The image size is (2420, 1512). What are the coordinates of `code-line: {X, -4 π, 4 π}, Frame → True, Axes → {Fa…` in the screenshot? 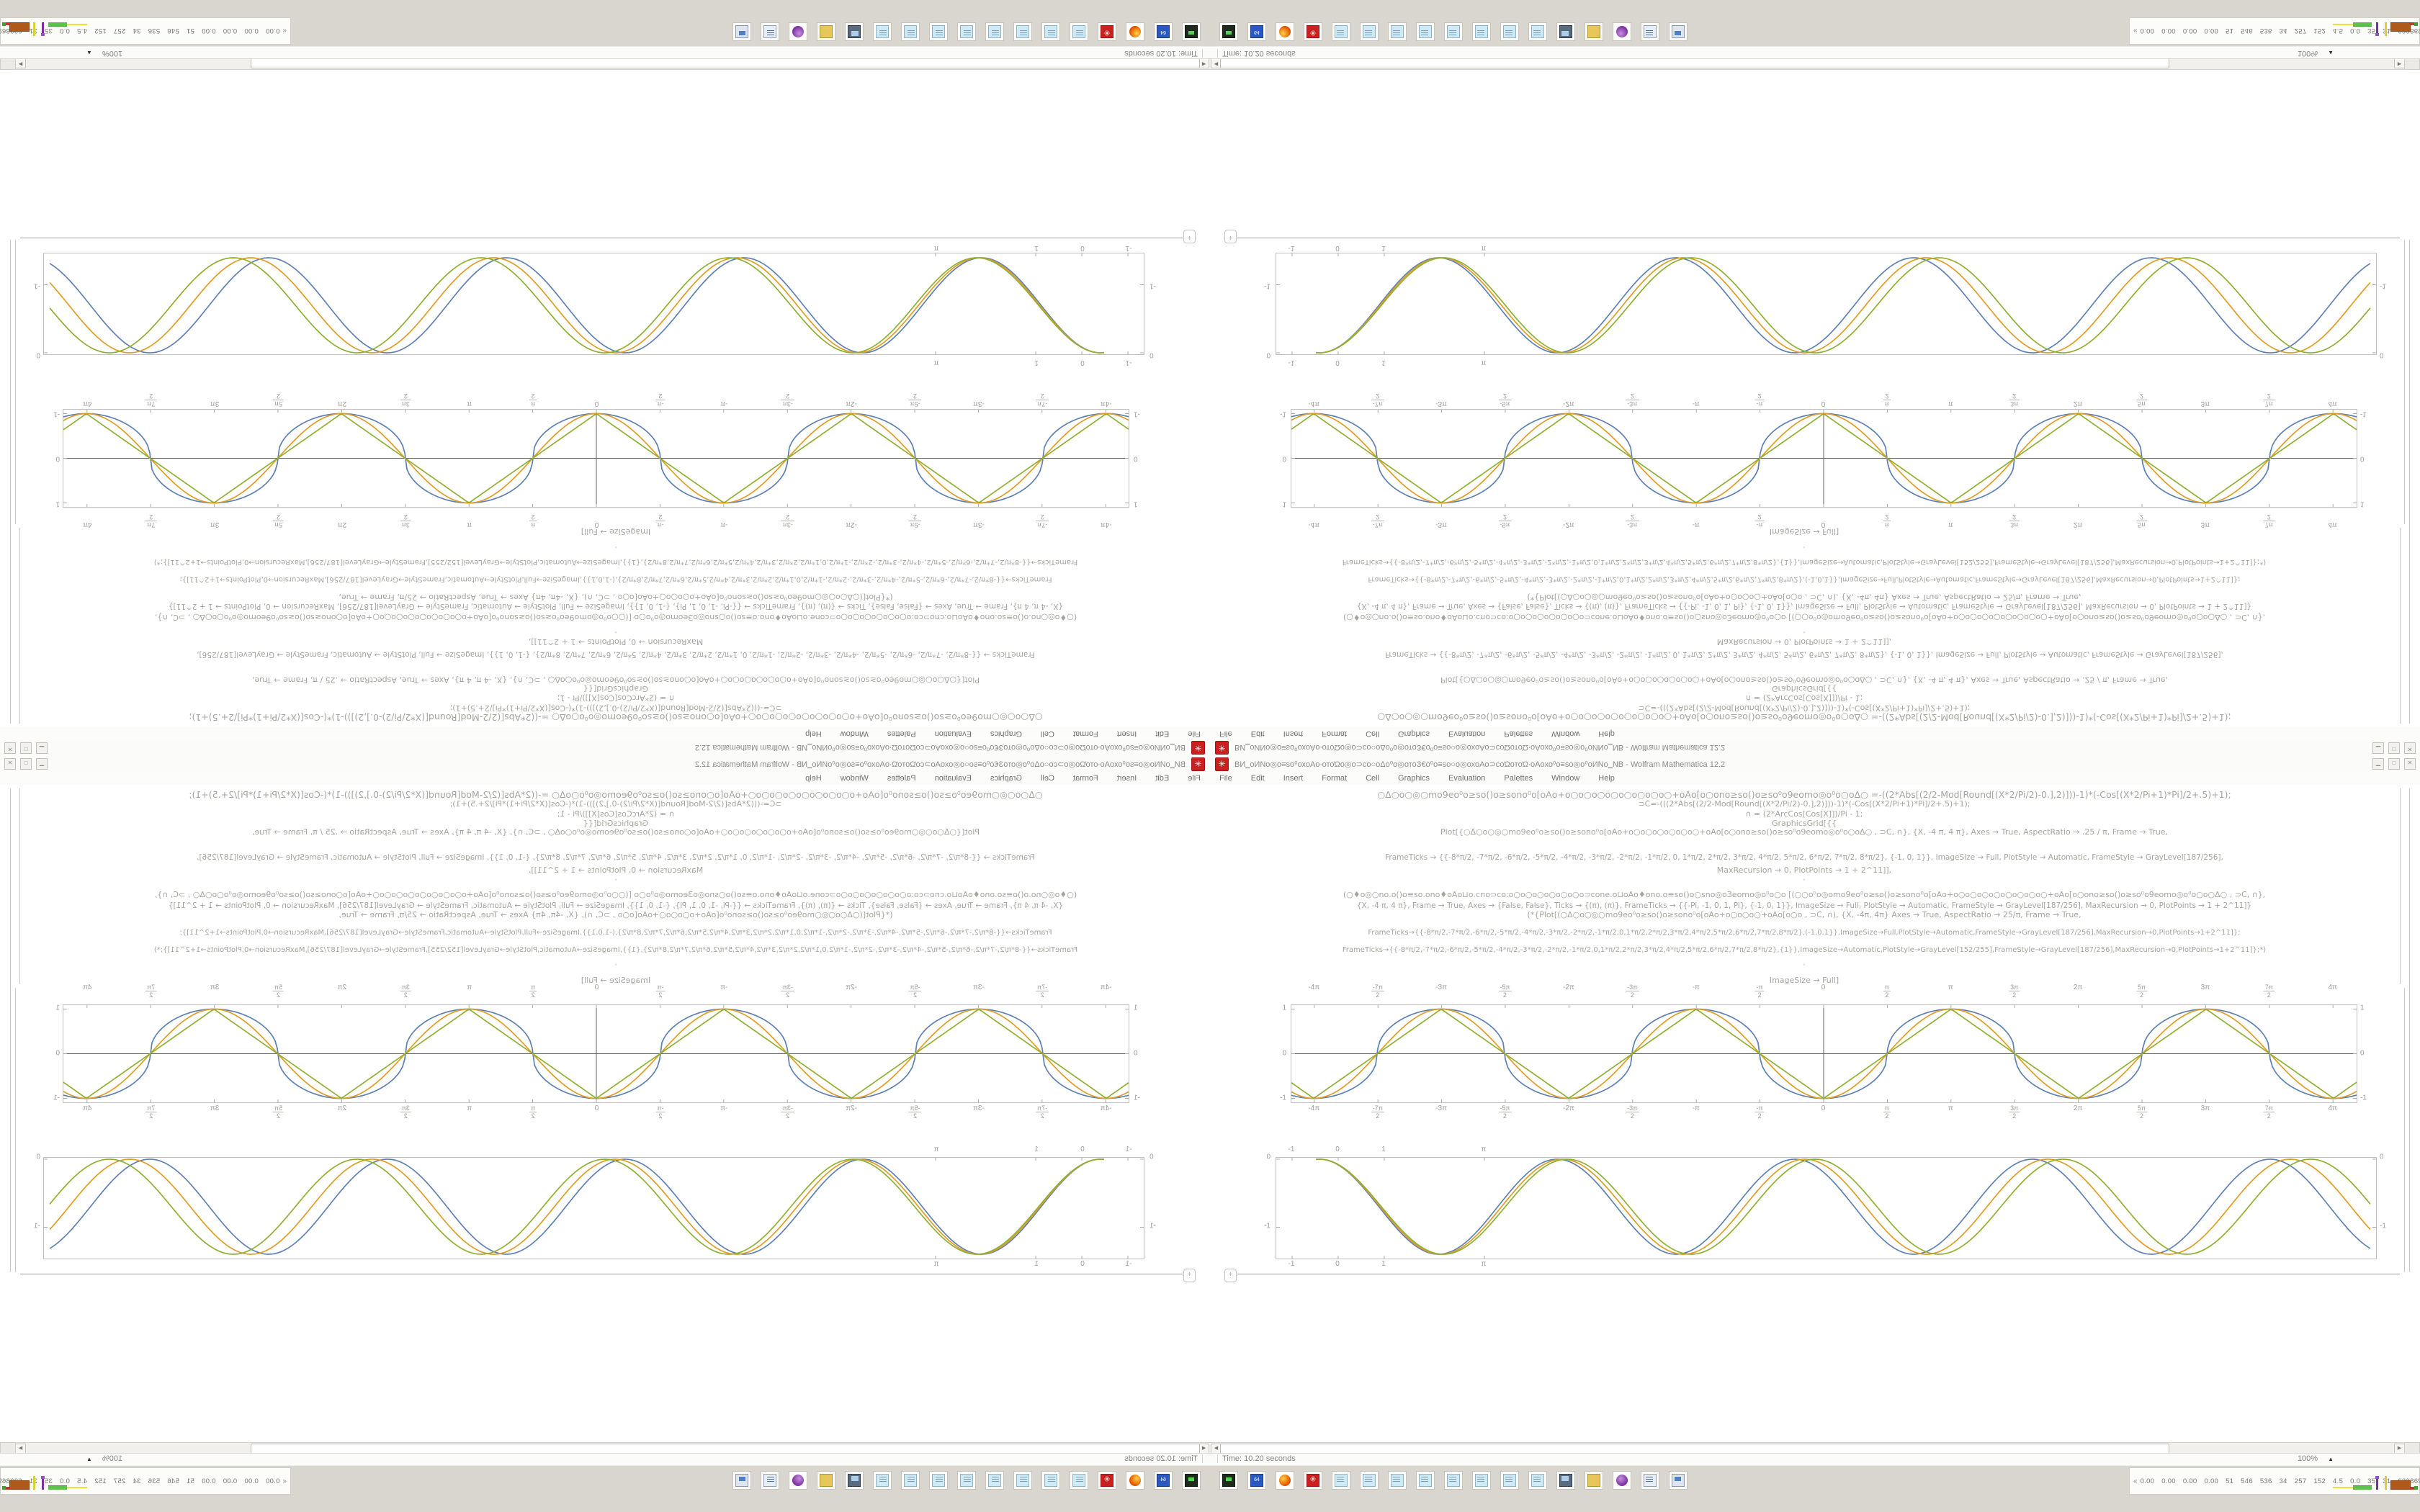 It's located at (616, 905).